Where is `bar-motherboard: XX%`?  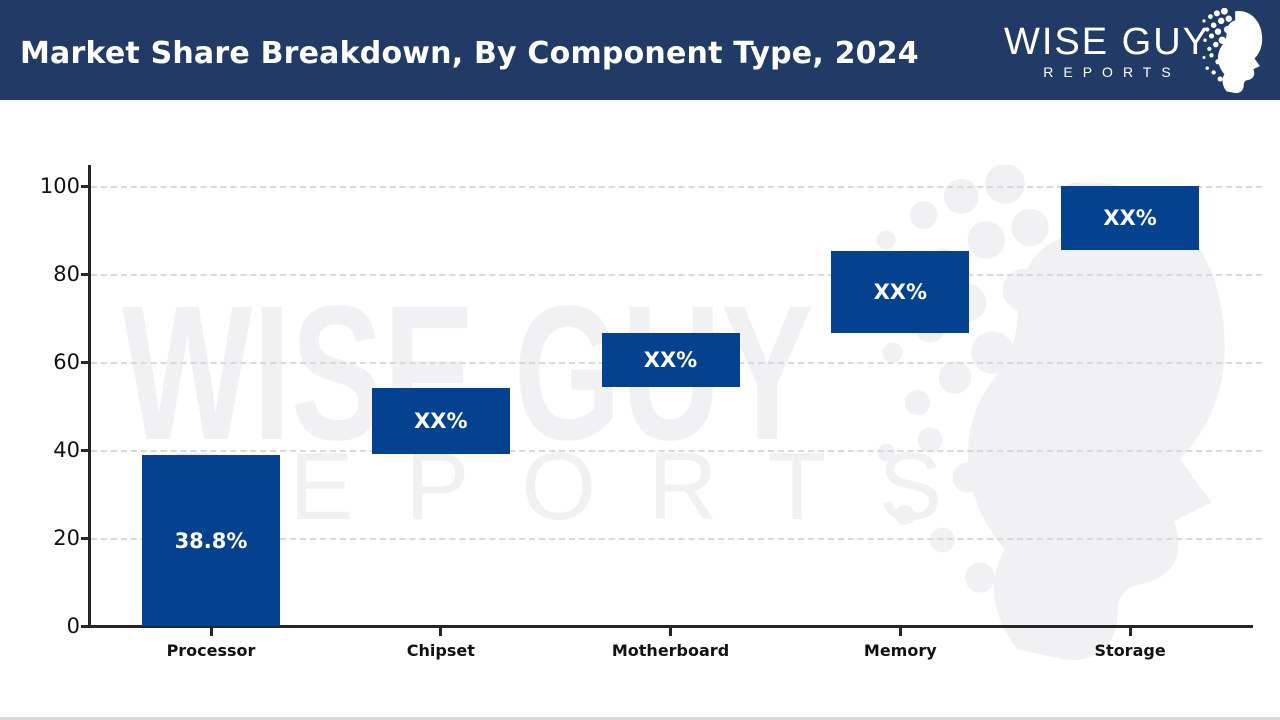 bar-motherboard: XX% is located at coordinates (670, 360).